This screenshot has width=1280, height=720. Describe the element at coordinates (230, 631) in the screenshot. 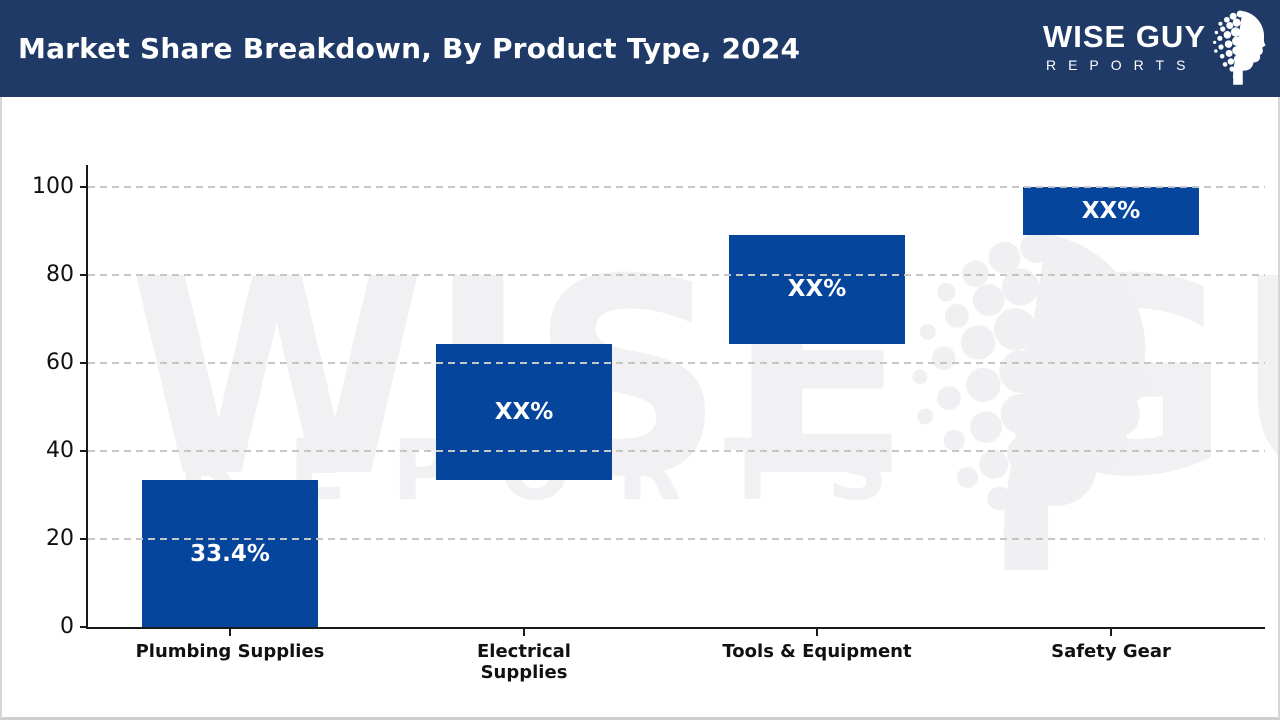

I see `x-tick-plumbing-supplies` at that location.